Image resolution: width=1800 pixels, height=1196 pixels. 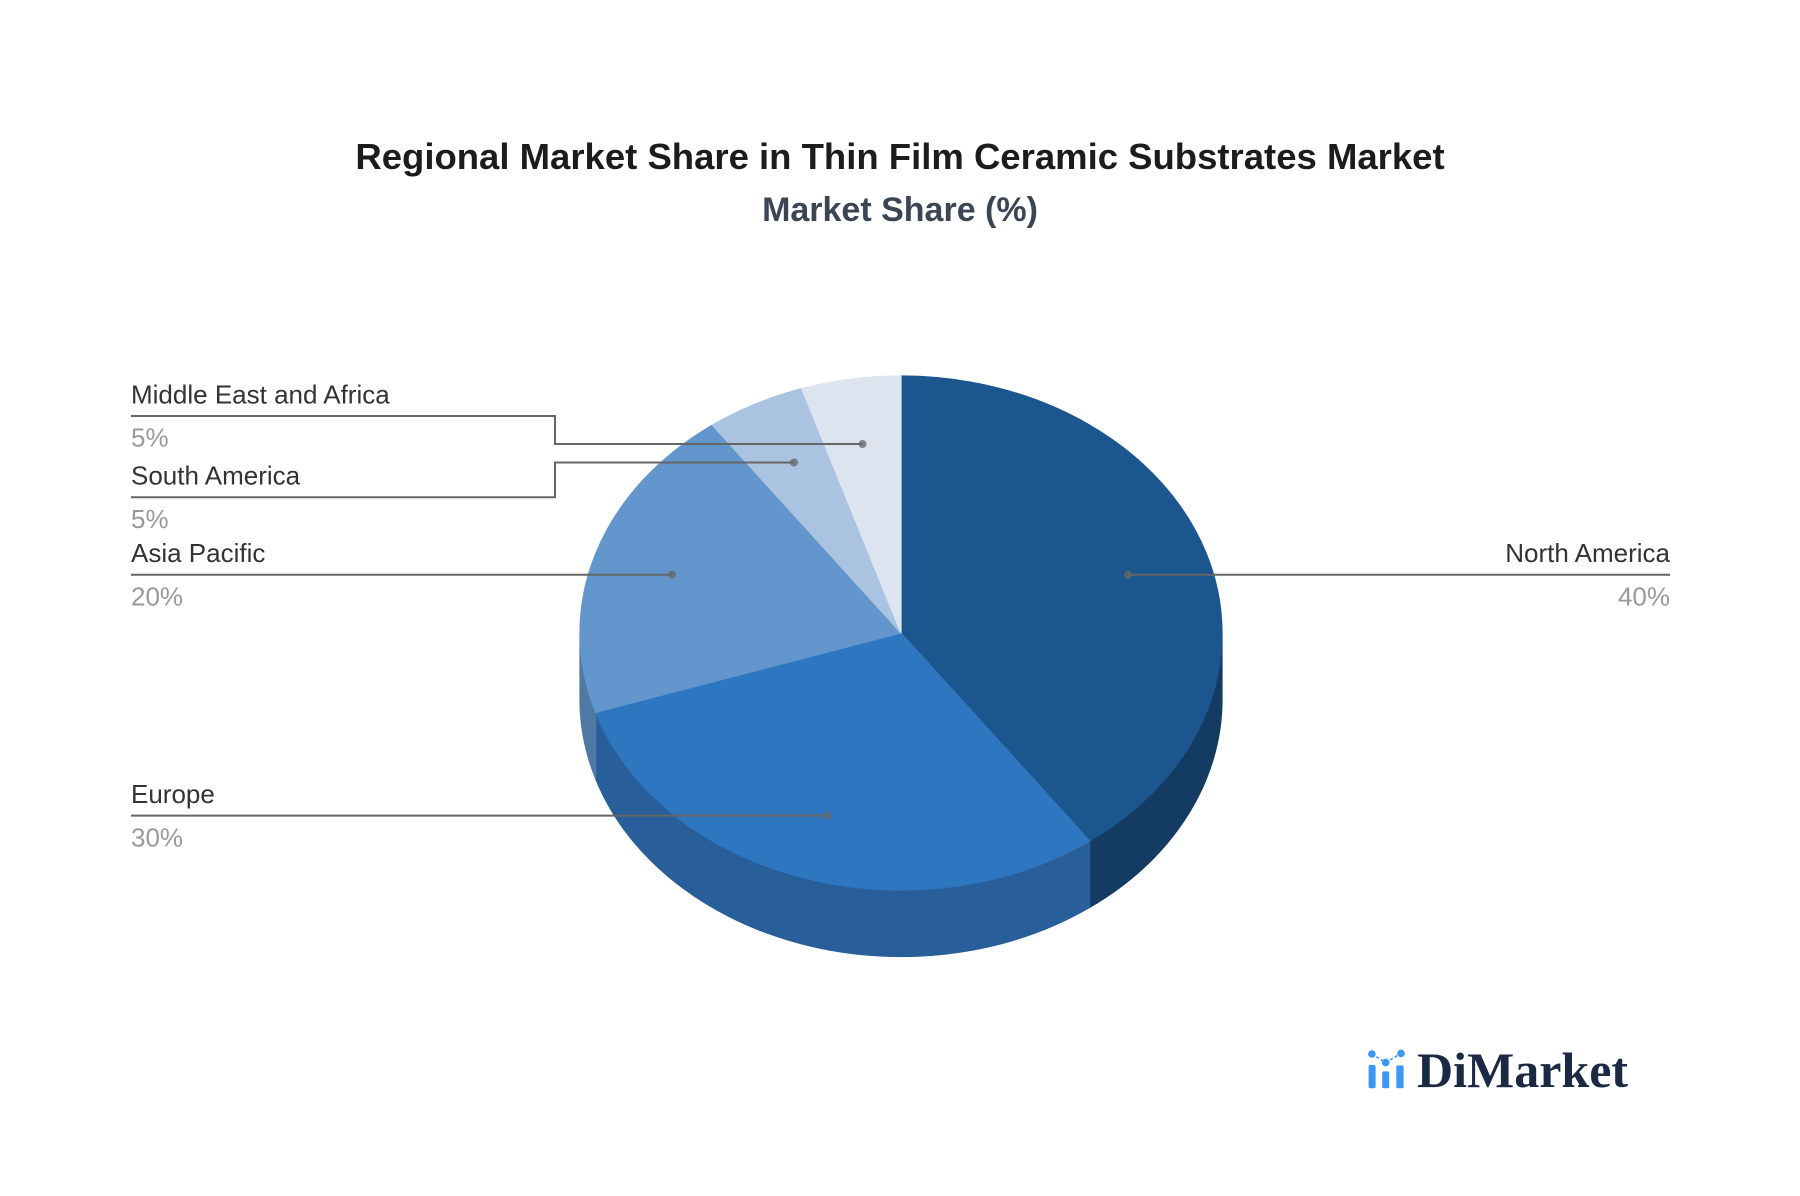 What do you see at coordinates (216, 476) in the screenshot?
I see `svg-text: South America` at bounding box center [216, 476].